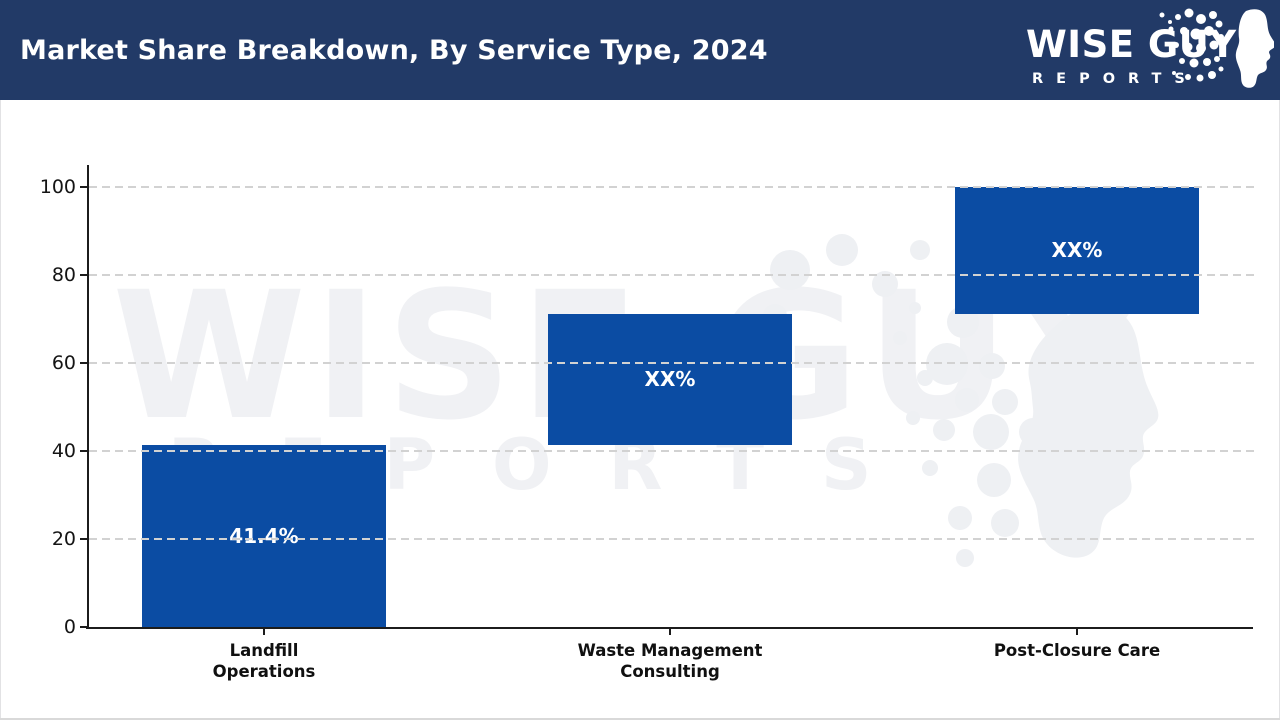 The height and width of the screenshot is (720, 1280). What do you see at coordinates (1115, 79) in the screenshot?
I see `logo-subtext: REPORTS` at bounding box center [1115, 79].